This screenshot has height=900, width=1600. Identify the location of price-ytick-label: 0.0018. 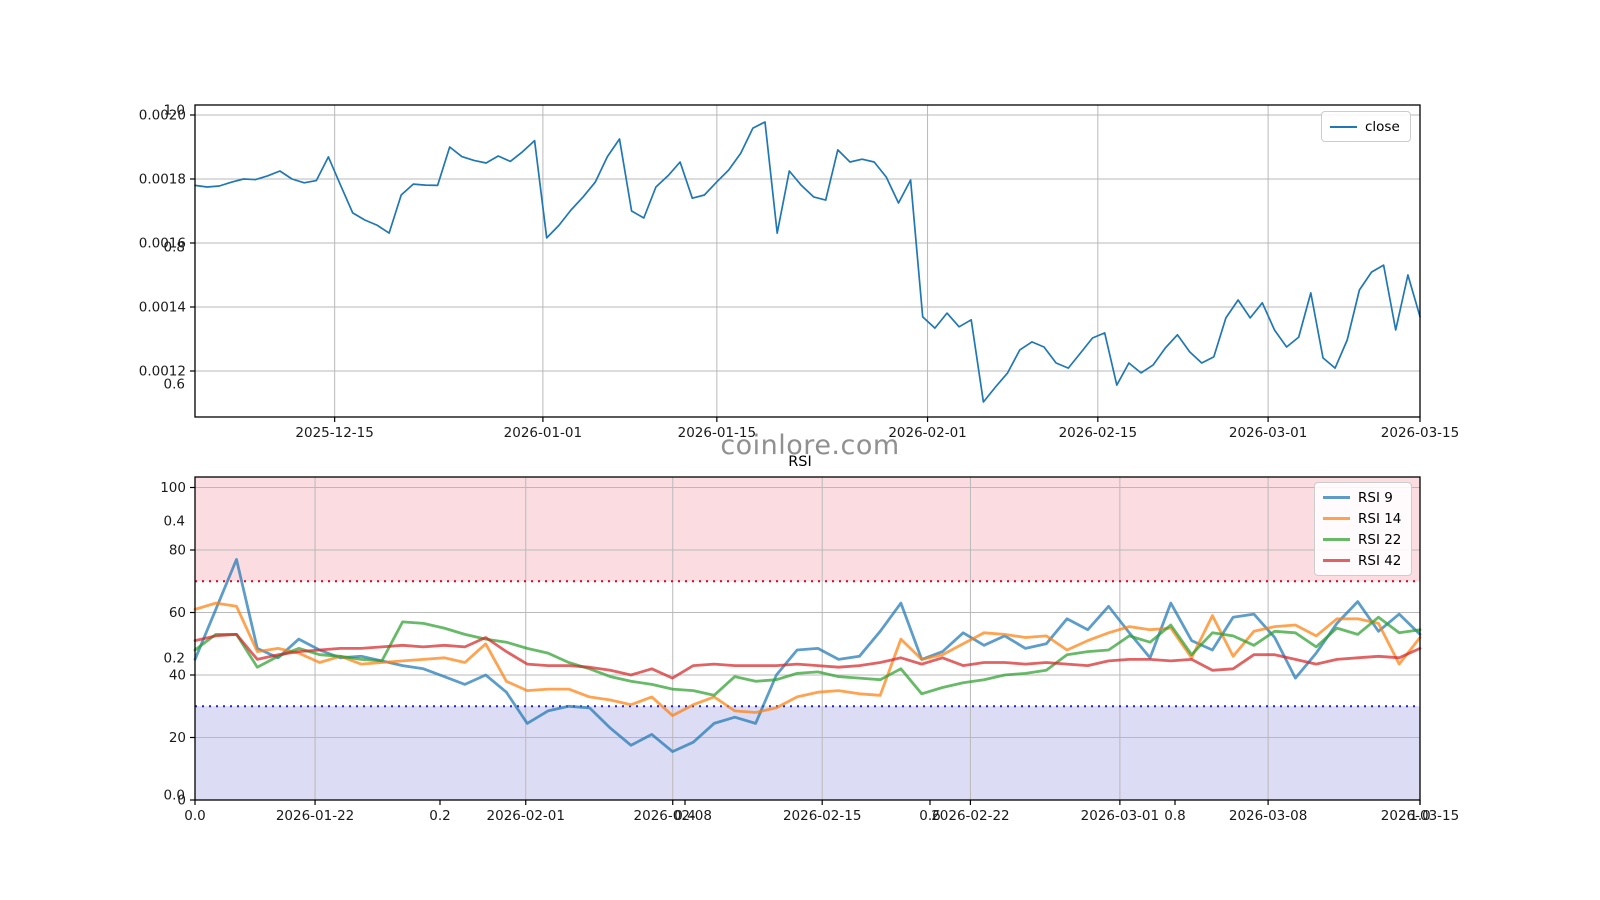
(162, 180).